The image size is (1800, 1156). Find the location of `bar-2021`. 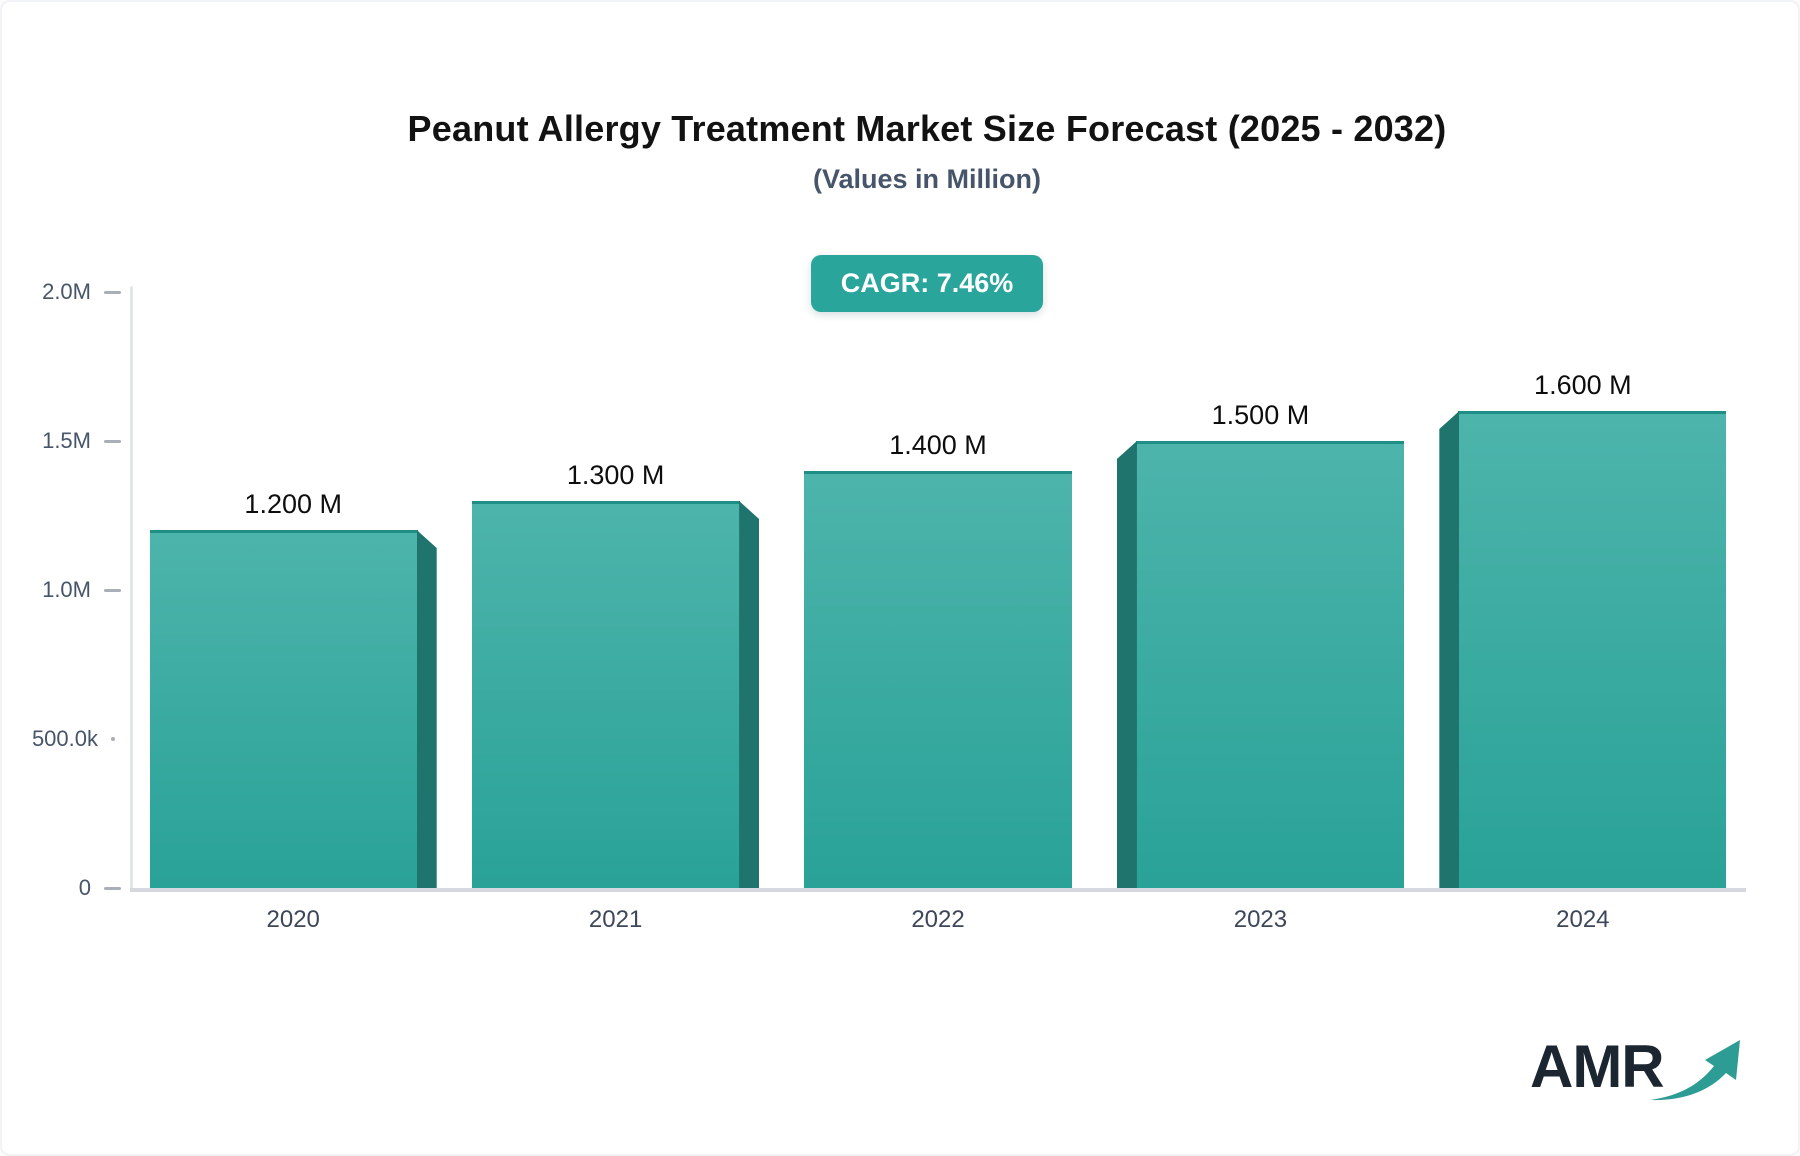

bar-2021 is located at coordinates (616, 694).